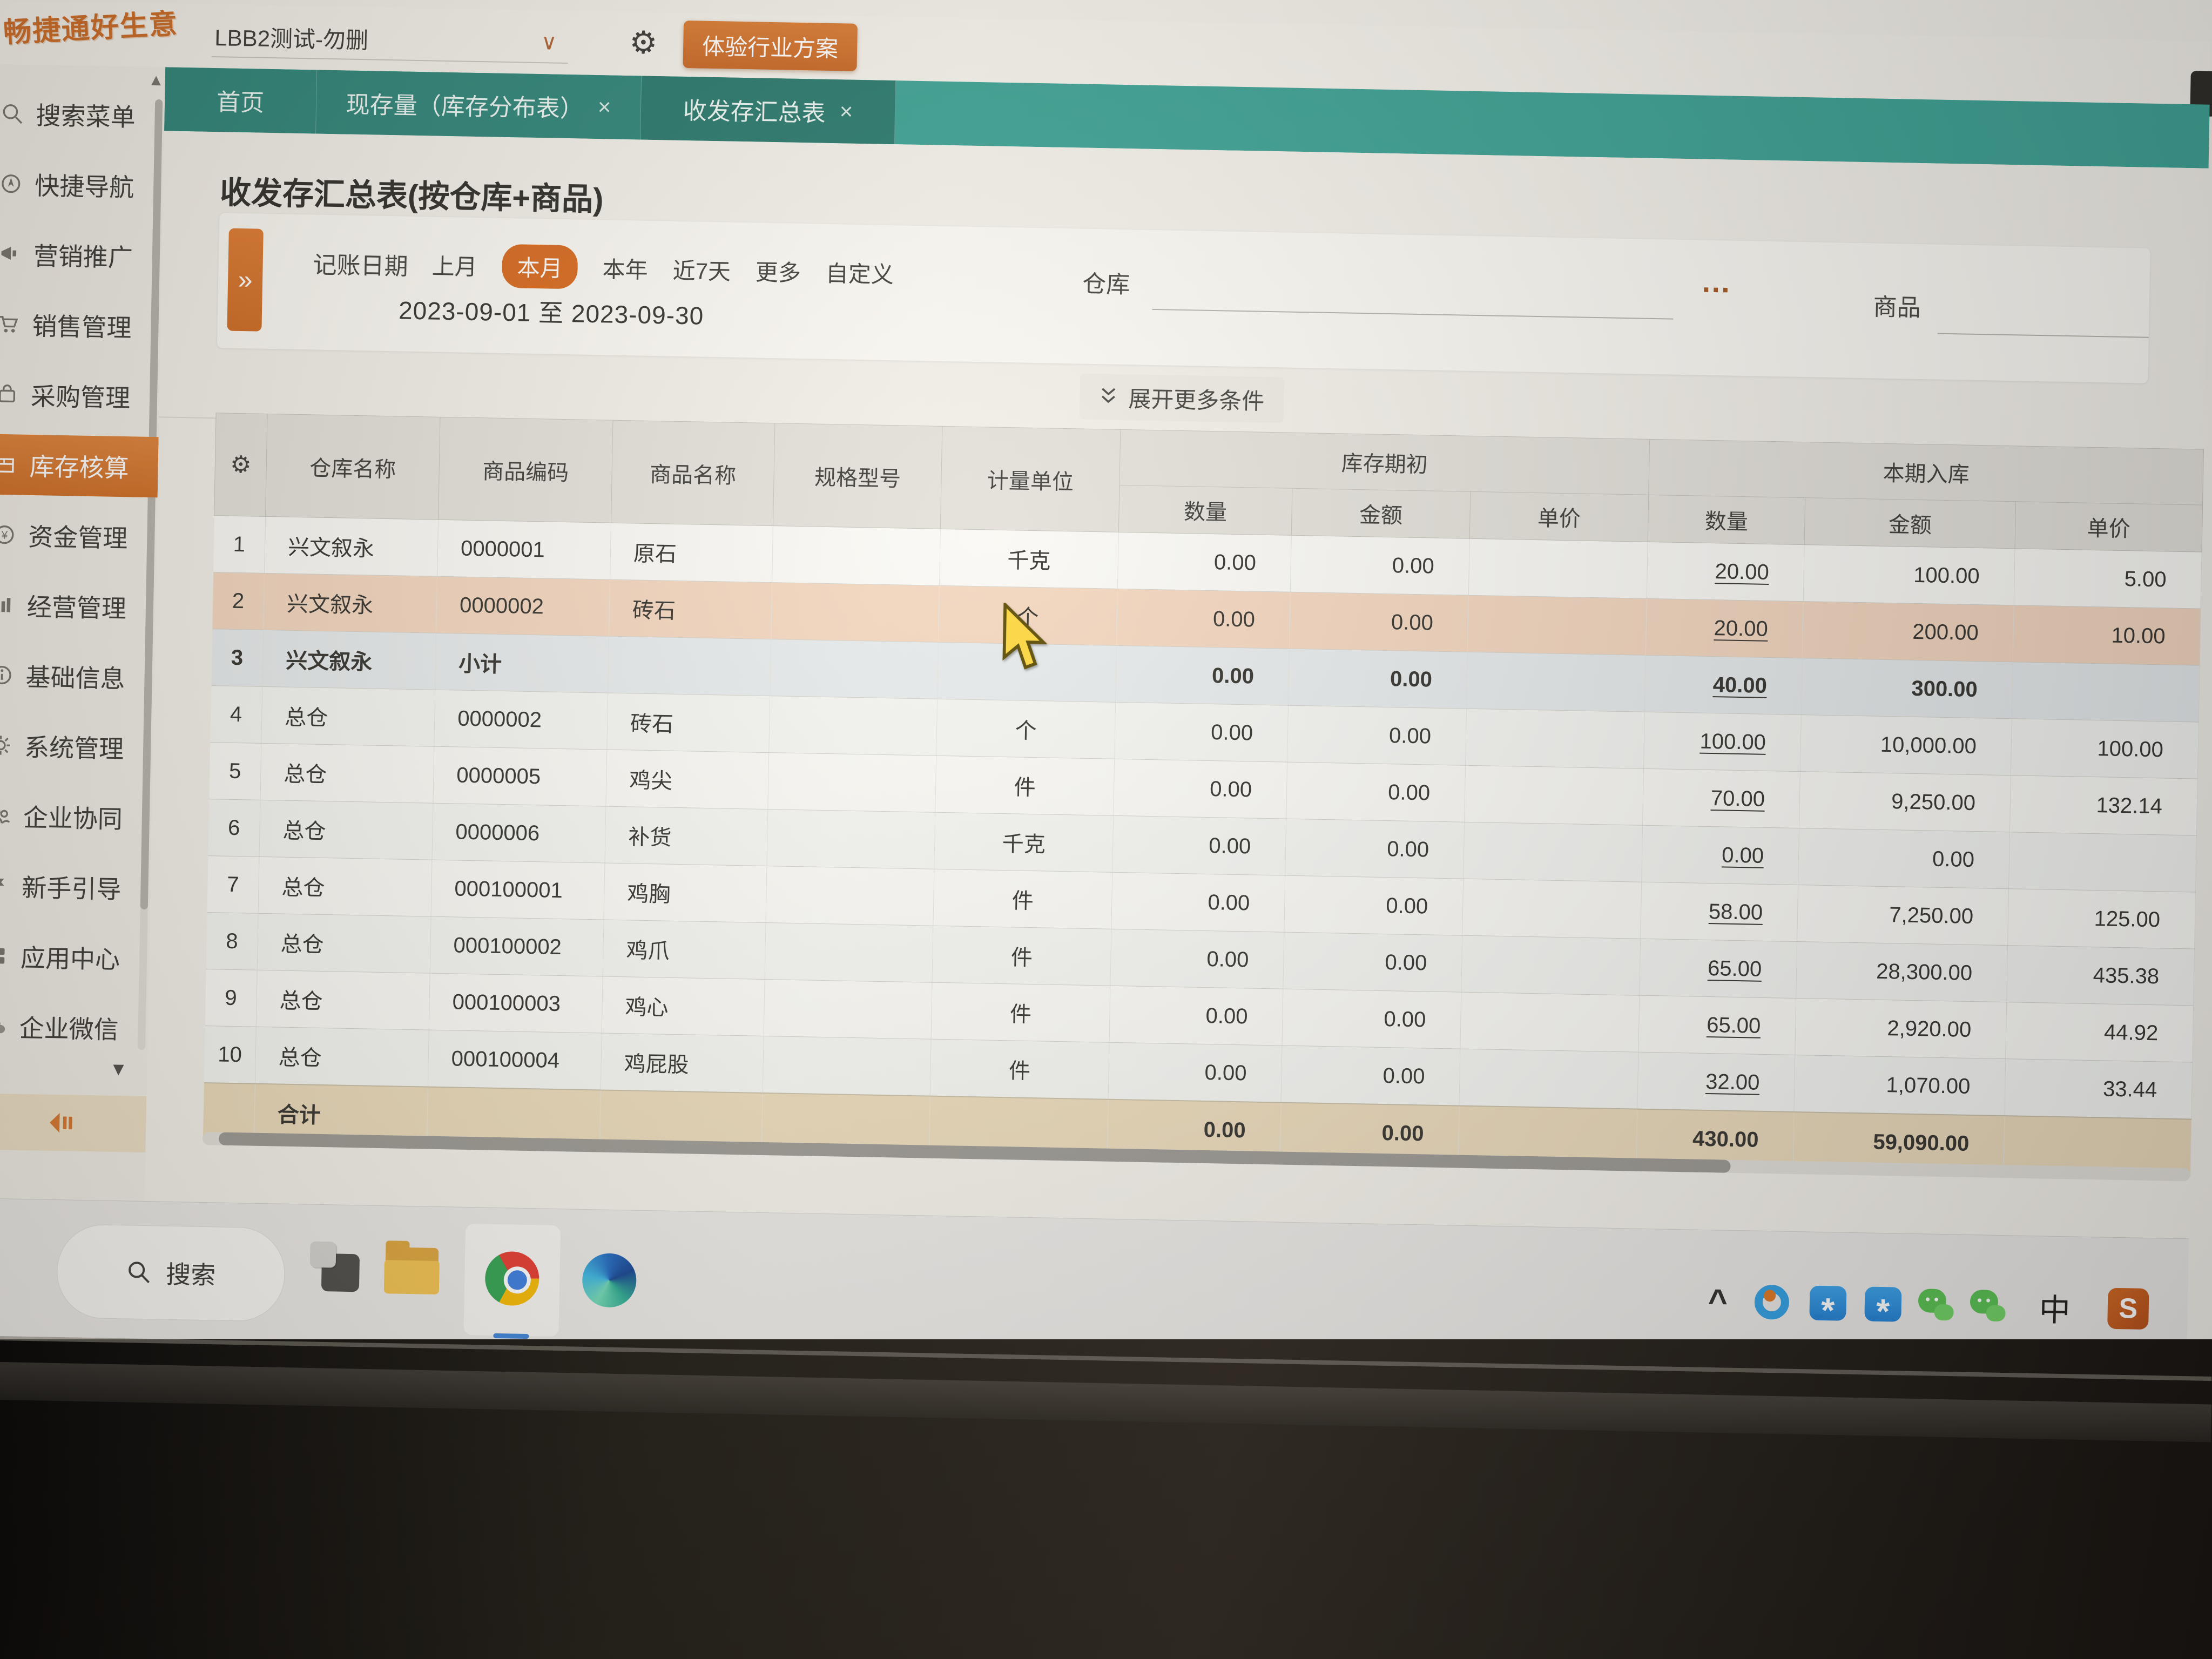 The width and height of the screenshot is (2212, 1659). I want to click on sidebar-item-4: 采购管理, so click(80, 396).